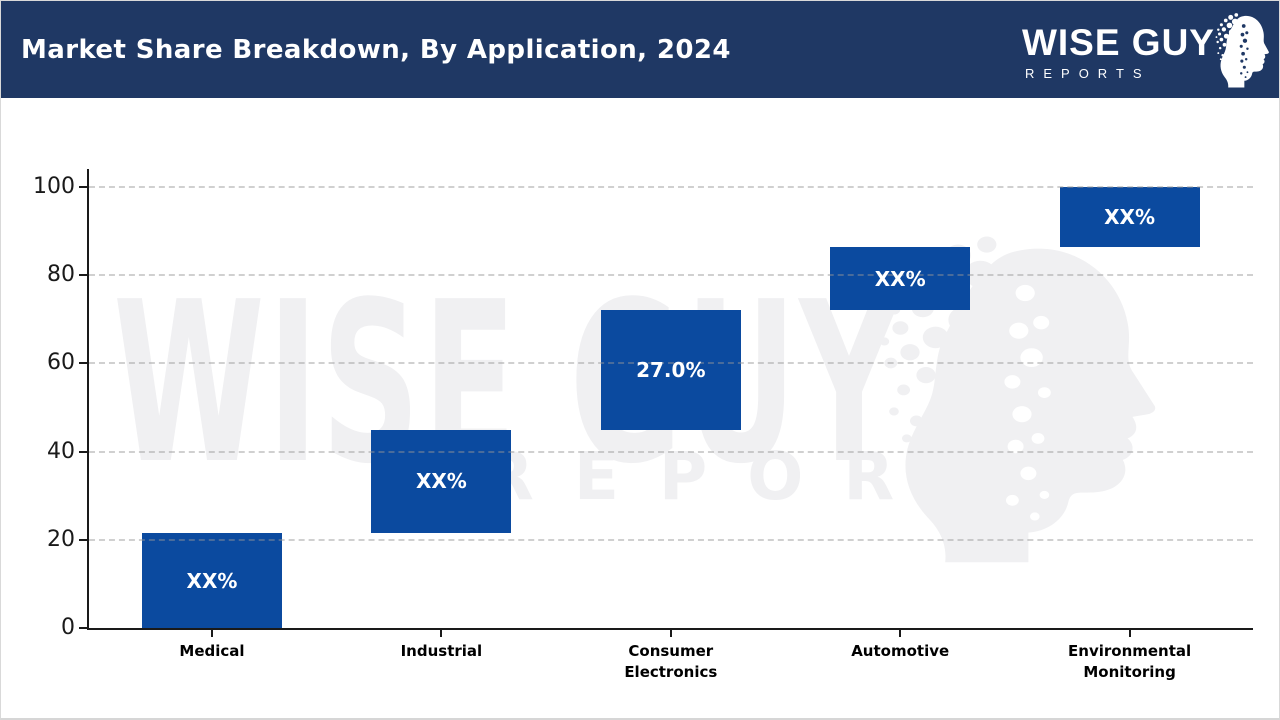  What do you see at coordinates (441, 651) in the screenshot?
I see `x-category-label: Industrial` at bounding box center [441, 651].